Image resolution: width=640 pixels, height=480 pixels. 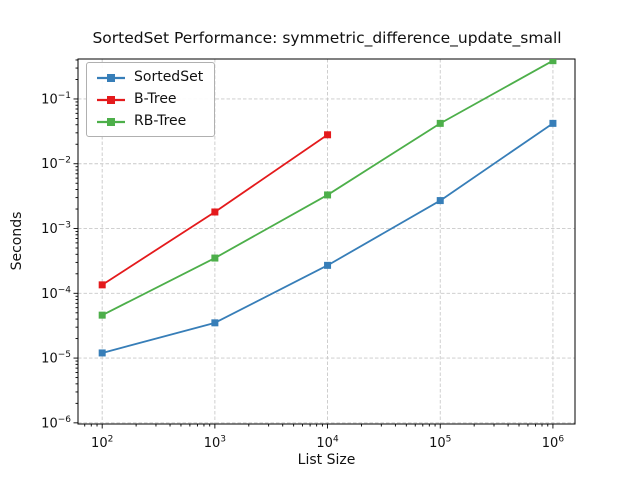 What do you see at coordinates (160, 121) in the screenshot?
I see `legend-label: RB-Tree` at bounding box center [160, 121].